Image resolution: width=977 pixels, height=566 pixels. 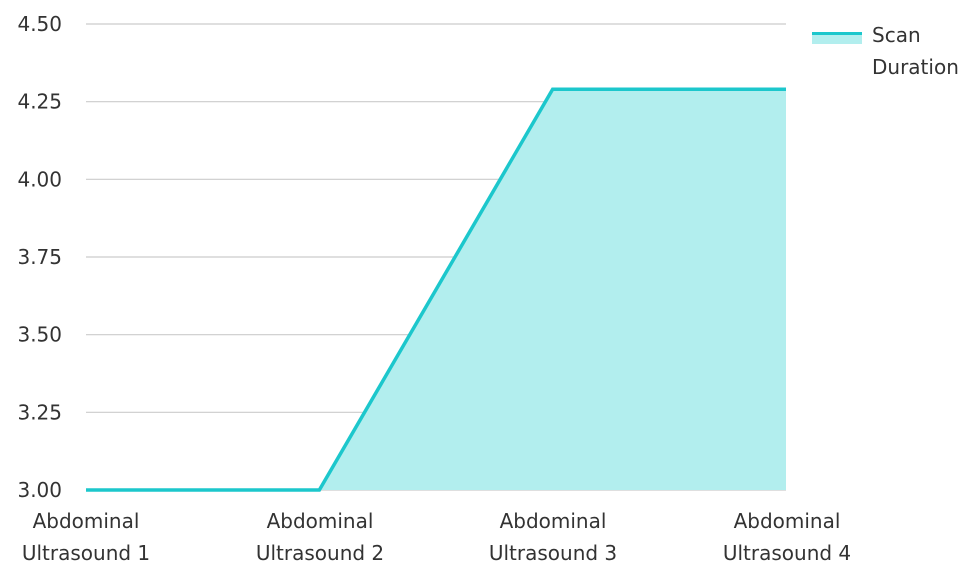 I want to click on x-category-label: Abdominal Ultrasound 3, so click(x=553, y=535).